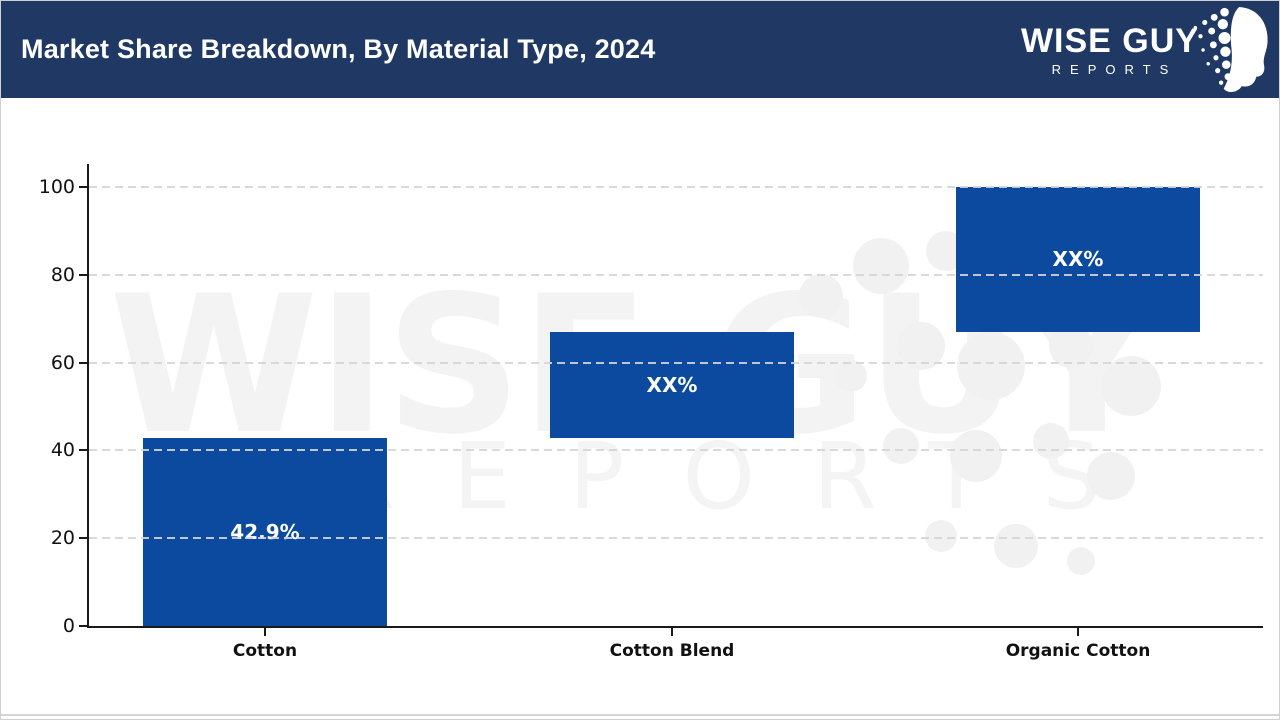 The image size is (1280, 720). I want to click on y-tick-label: 40, so click(62, 450).